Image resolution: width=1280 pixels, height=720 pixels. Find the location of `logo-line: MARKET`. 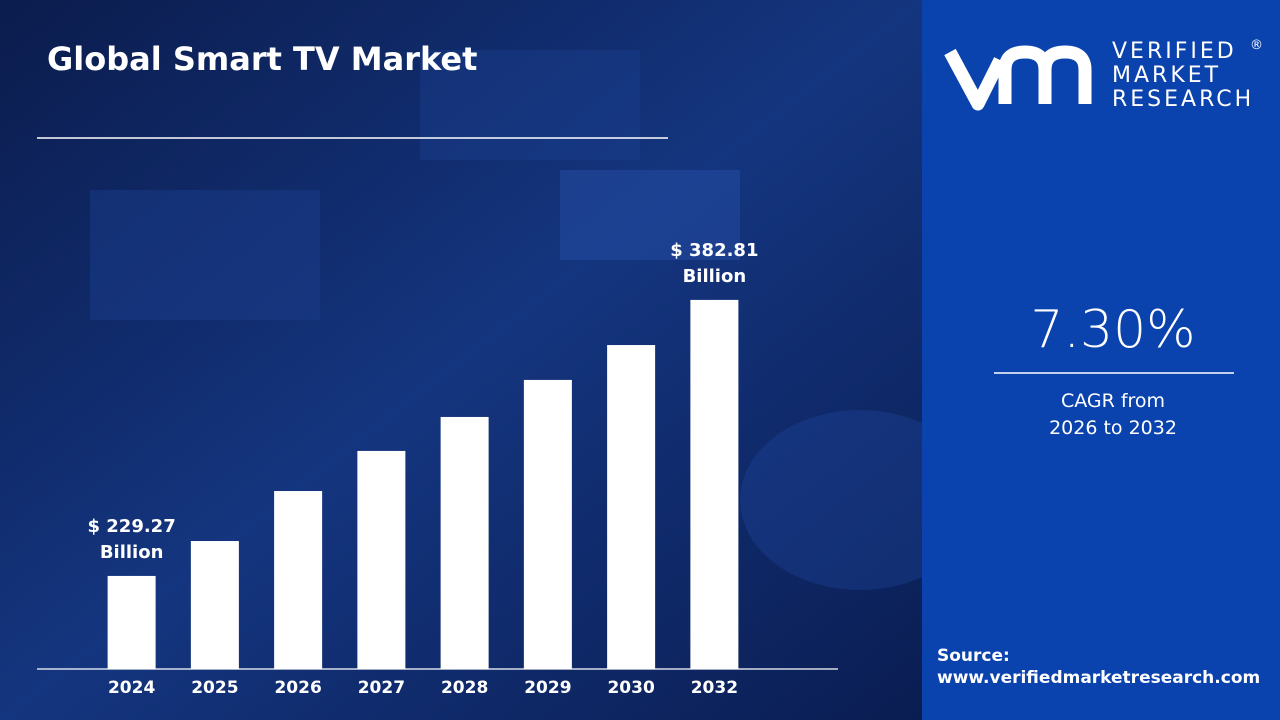

logo-line: MARKET is located at coordinates (1167, 75).